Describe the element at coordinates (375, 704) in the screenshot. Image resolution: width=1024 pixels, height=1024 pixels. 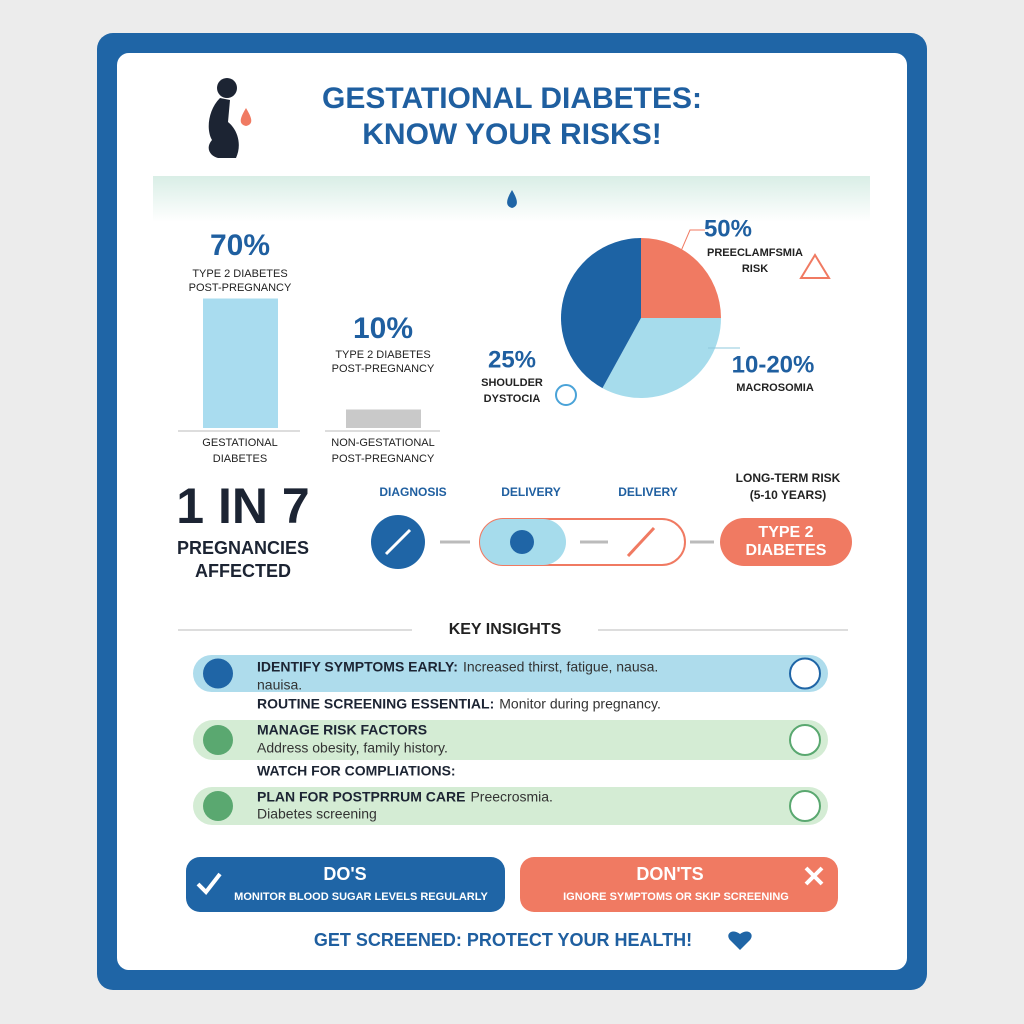
I see `insight-bold: ROUTINE SCREENING ESSENTIAL:` at that location.